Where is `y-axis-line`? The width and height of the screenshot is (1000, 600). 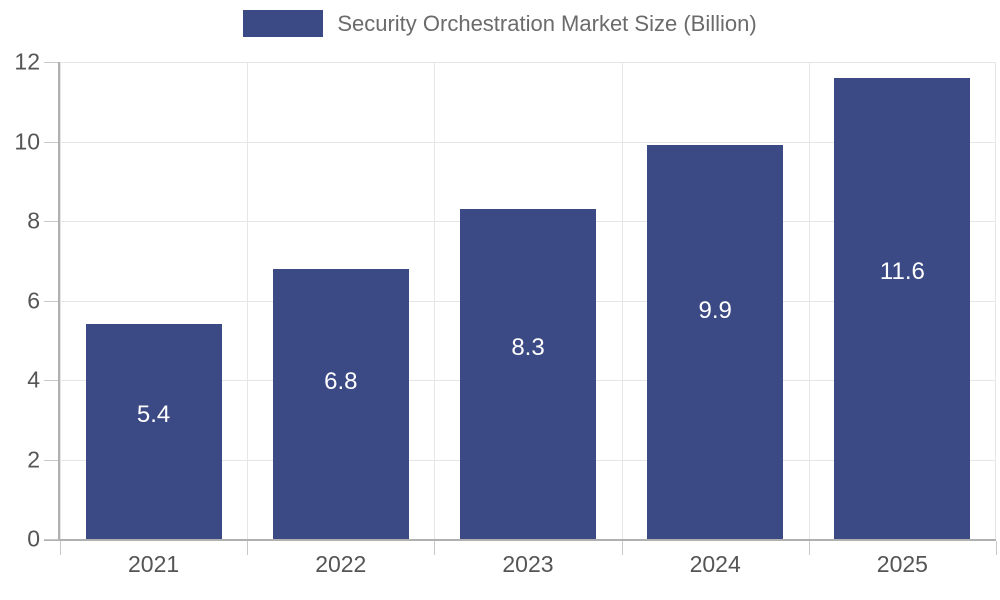
y-axis-line is located at coordinates (59, 301).